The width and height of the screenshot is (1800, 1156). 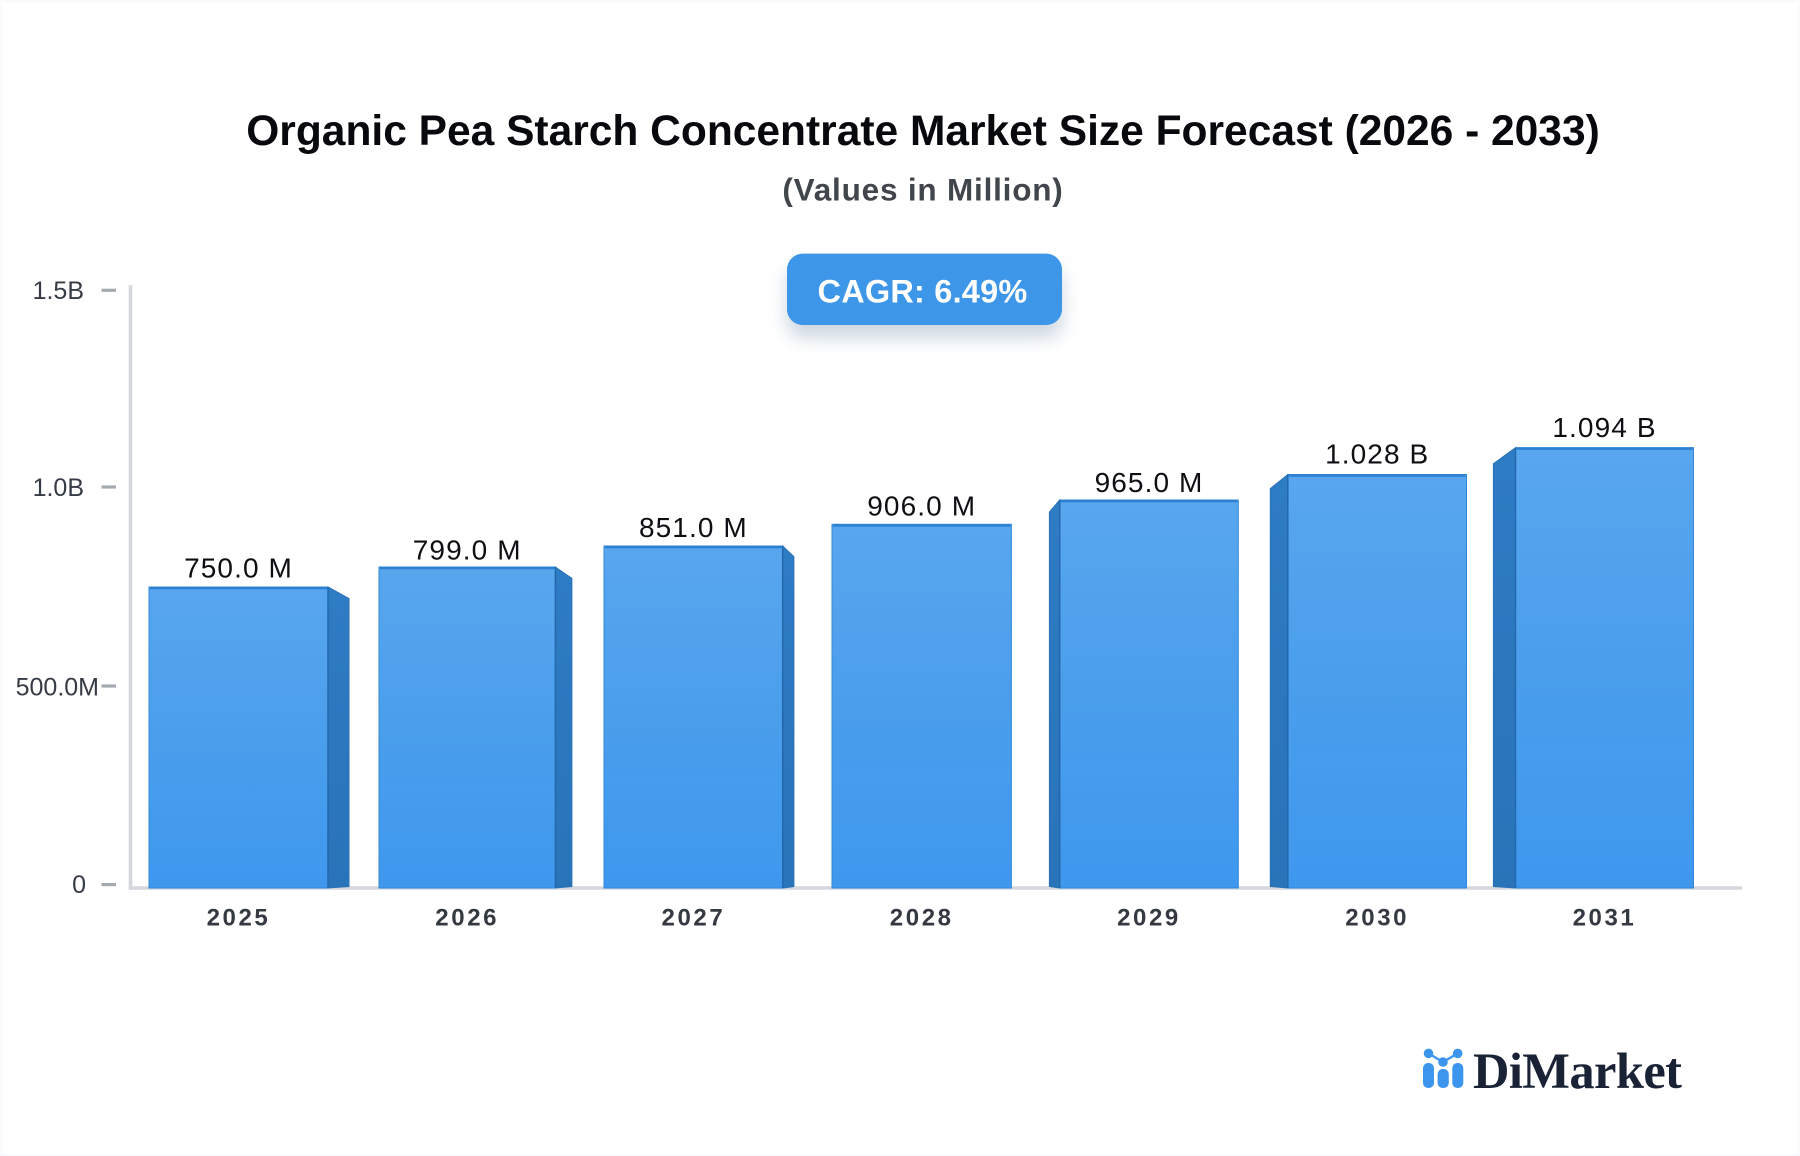 What do you see at coordinates (922, 918) in the screenshot?
I see `svg-text: 2028` at bounding box center [922, 918].